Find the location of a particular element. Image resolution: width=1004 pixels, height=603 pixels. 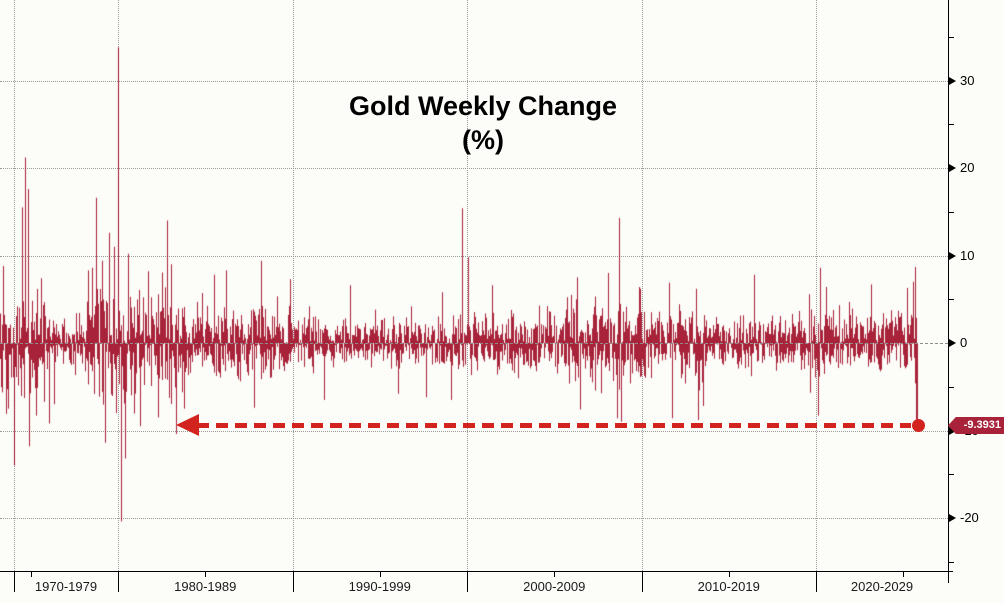

last-value-badge: -9.3931 is located at coordinates (976, 425).